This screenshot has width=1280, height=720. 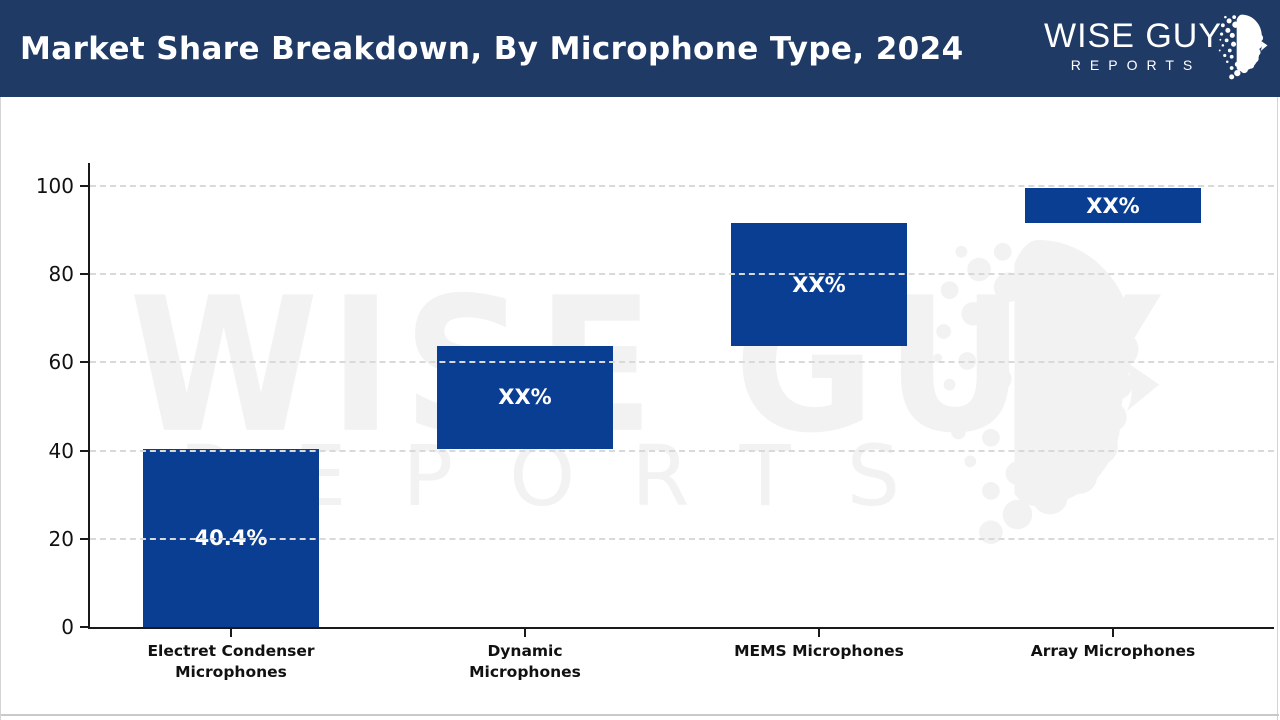 What do you see at coordinates (1045, 392) in the screenshot?
I see `watermark-head-icon` at bounding box center [1045, 392].